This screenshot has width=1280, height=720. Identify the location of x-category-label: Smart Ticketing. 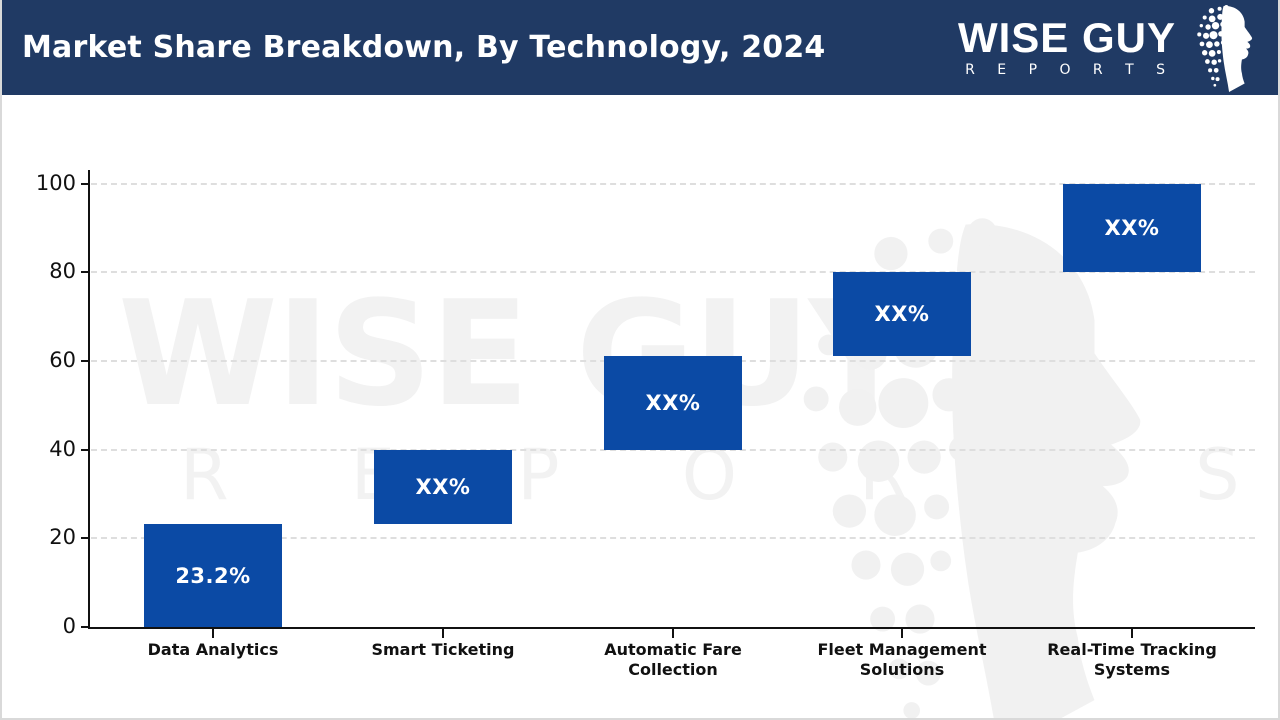
(443, 649).